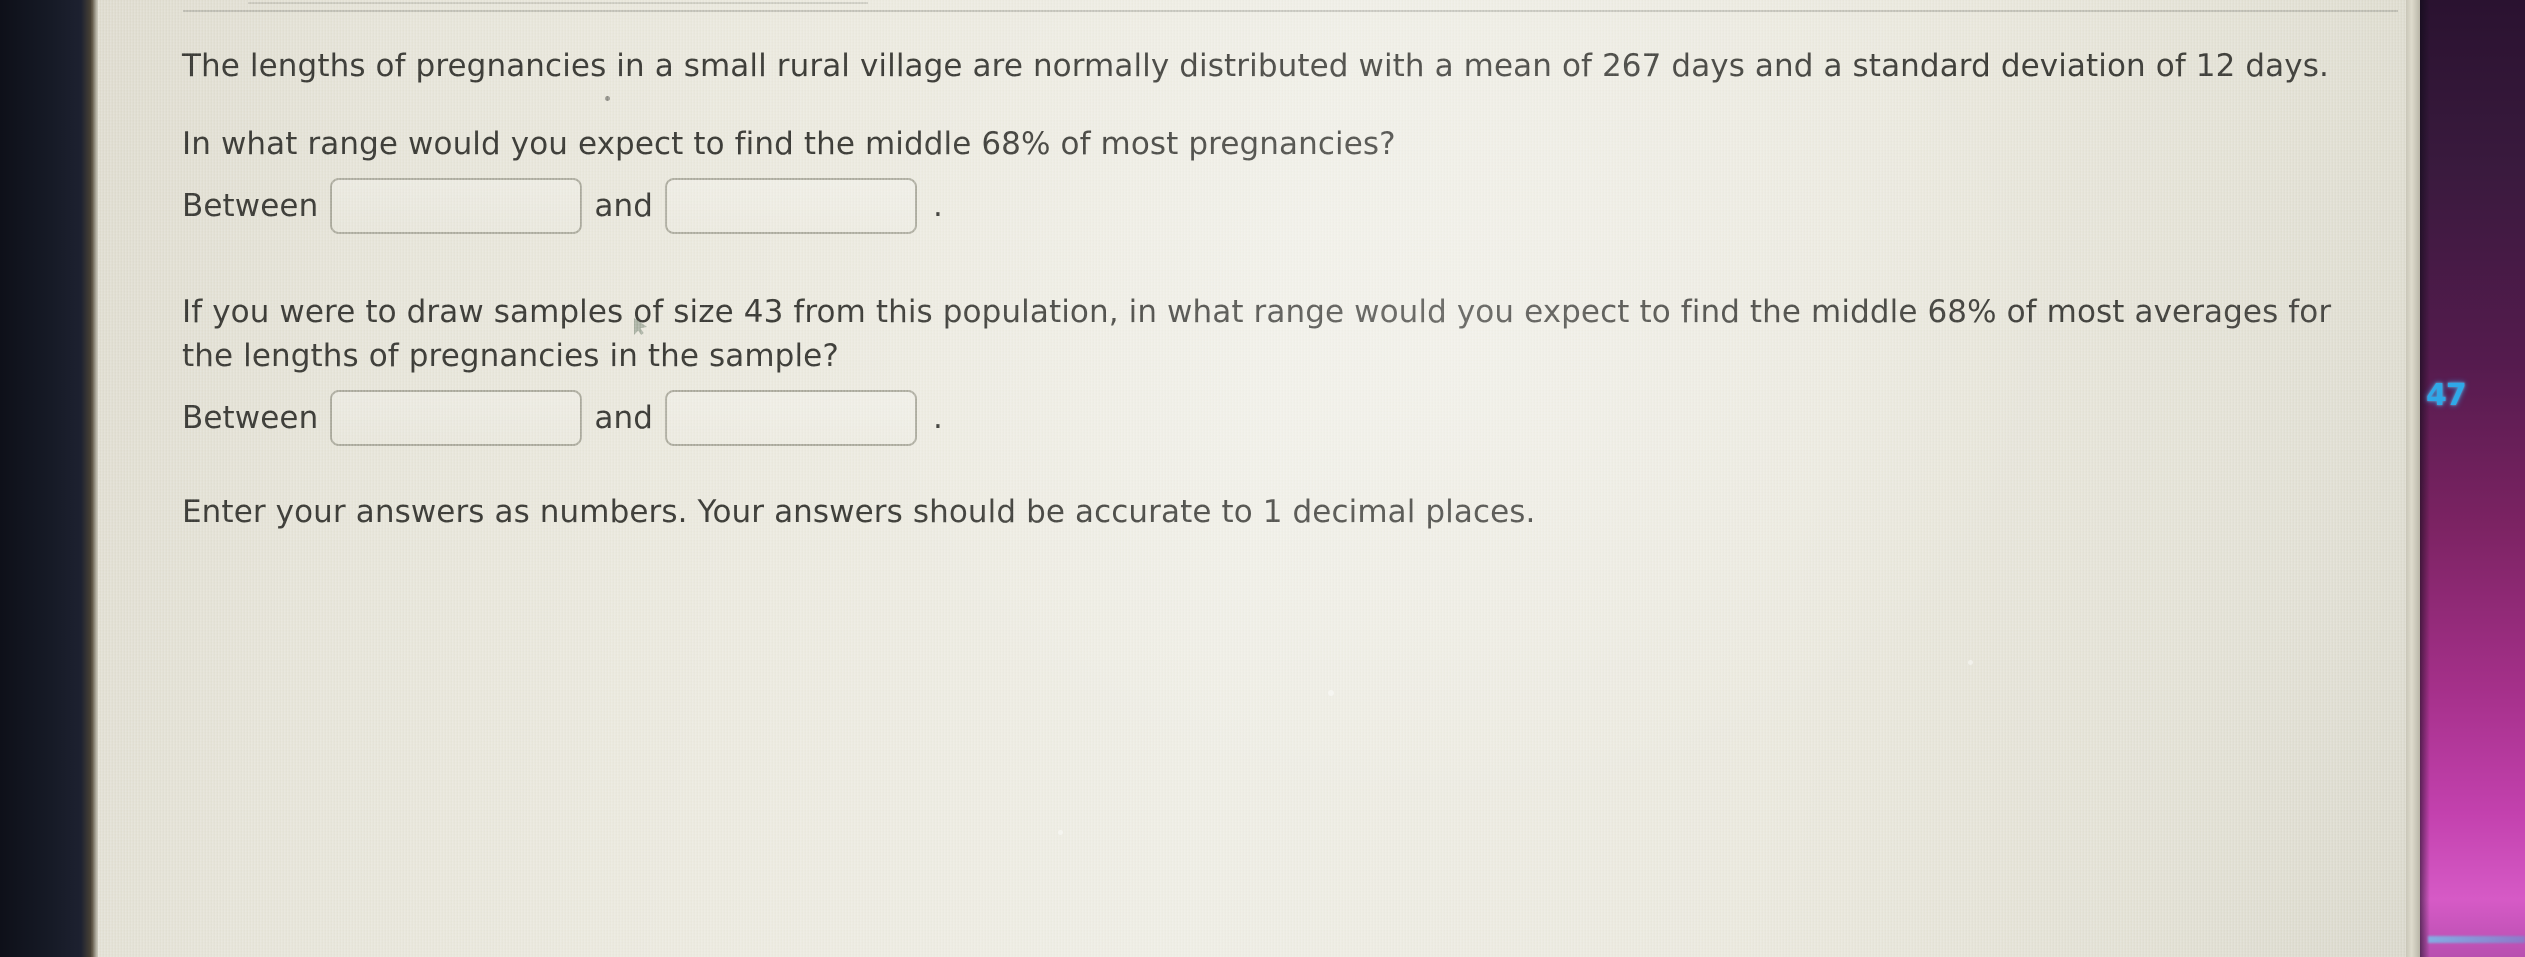 This screenshot has height=957, width=2525. Describe the element at coordinates (937, 418) in the screenshot. I see `part2-period: .` at that location.